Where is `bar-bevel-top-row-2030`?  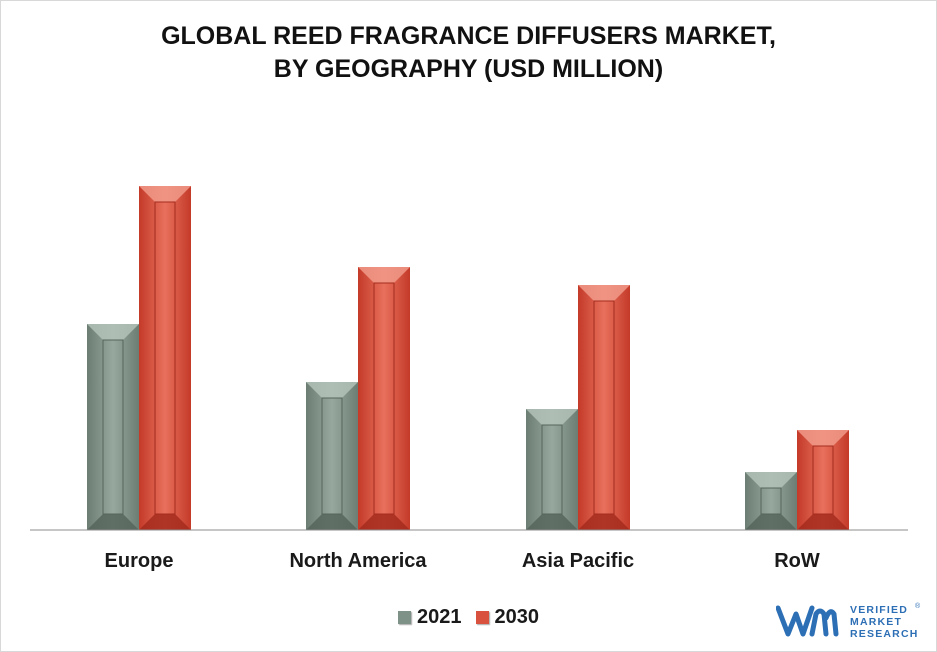 bar-bevel-top-row-2030 is located at coordinates (823, 438).